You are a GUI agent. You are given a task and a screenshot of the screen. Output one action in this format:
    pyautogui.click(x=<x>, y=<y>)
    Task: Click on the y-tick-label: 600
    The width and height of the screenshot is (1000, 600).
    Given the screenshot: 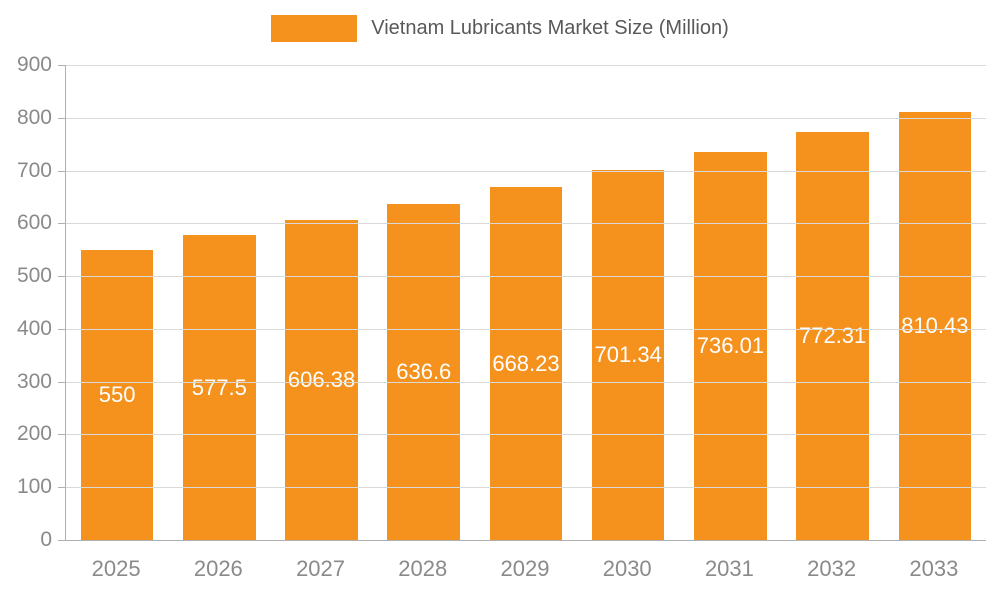 What is the action you would take?
    pyautogui.click(x=34, y=223)
    